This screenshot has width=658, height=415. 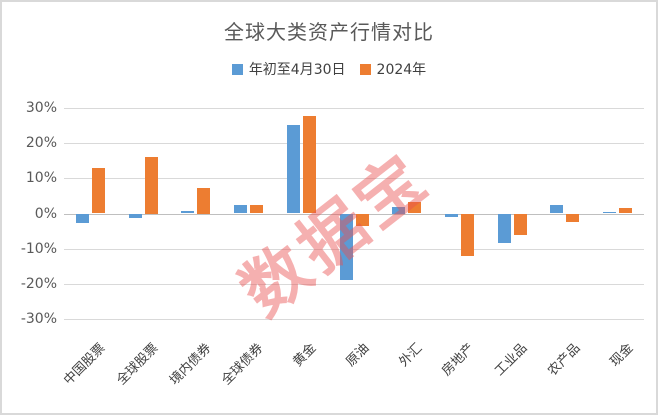 I want to click on x-axis-category-label: 原油, so click(x=358, y=355).